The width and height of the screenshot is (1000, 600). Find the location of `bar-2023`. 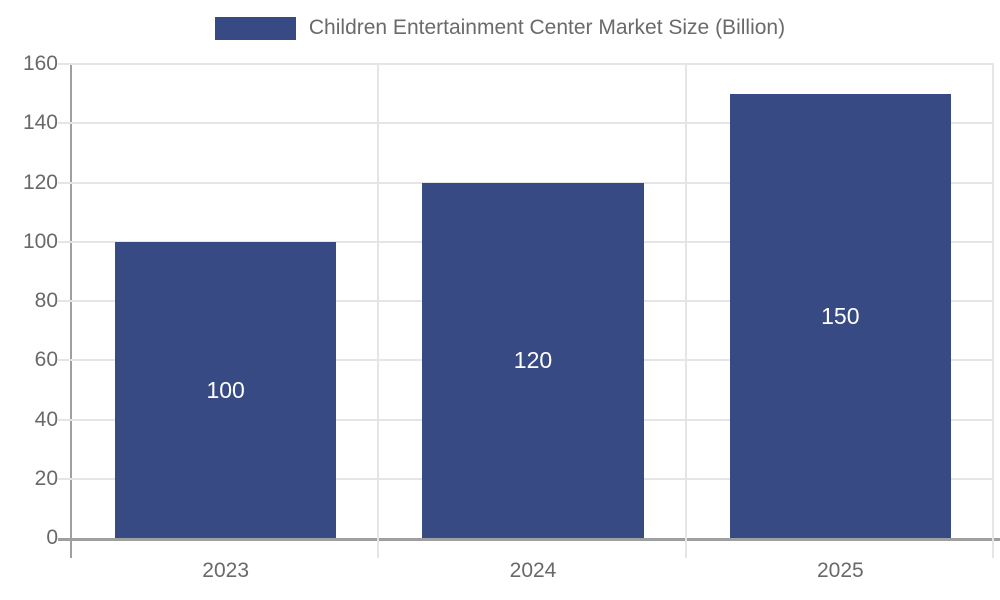

bar-2023 is located at coordinates (226, 389).